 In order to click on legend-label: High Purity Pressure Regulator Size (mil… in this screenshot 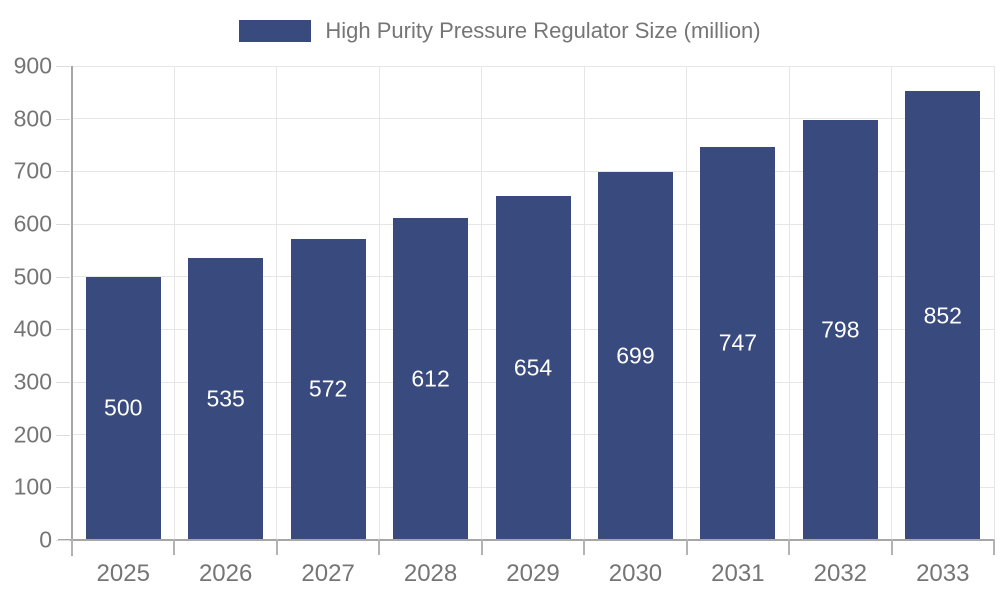, I will do `click(543, 30)`.